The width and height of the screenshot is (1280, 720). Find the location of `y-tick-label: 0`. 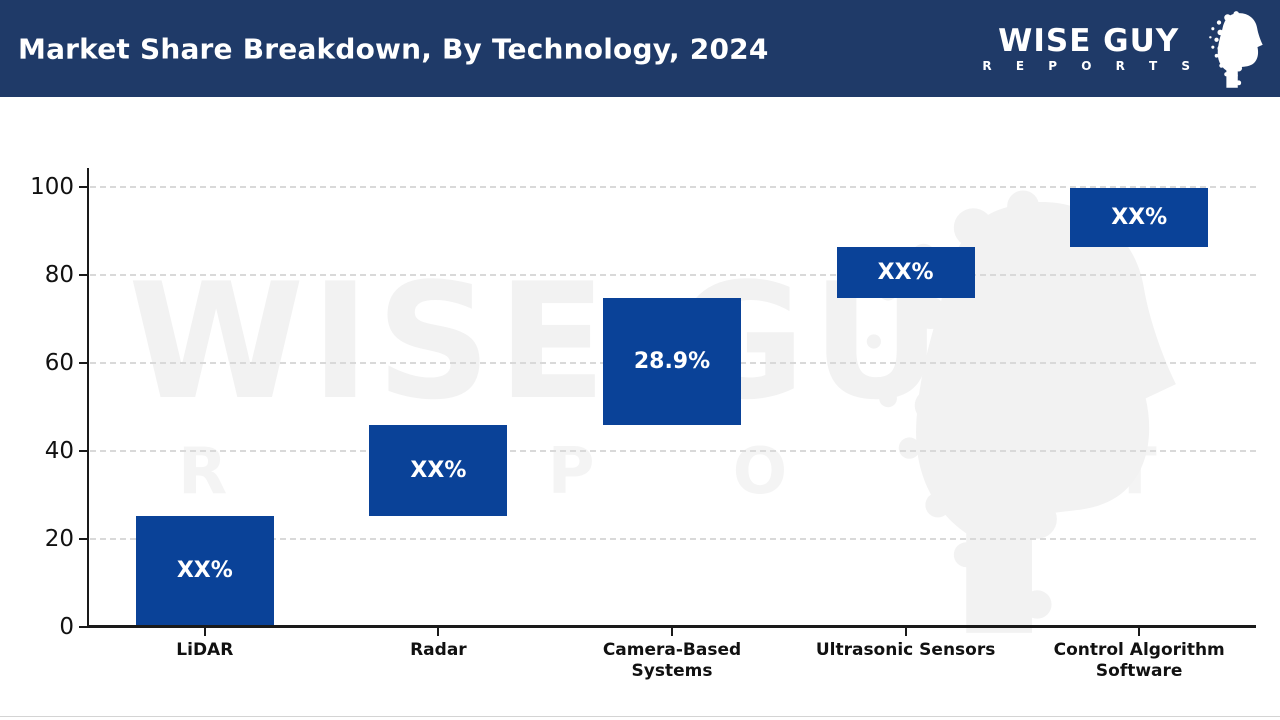

y-tick-label: 0 is located at coordinates (66, 627).